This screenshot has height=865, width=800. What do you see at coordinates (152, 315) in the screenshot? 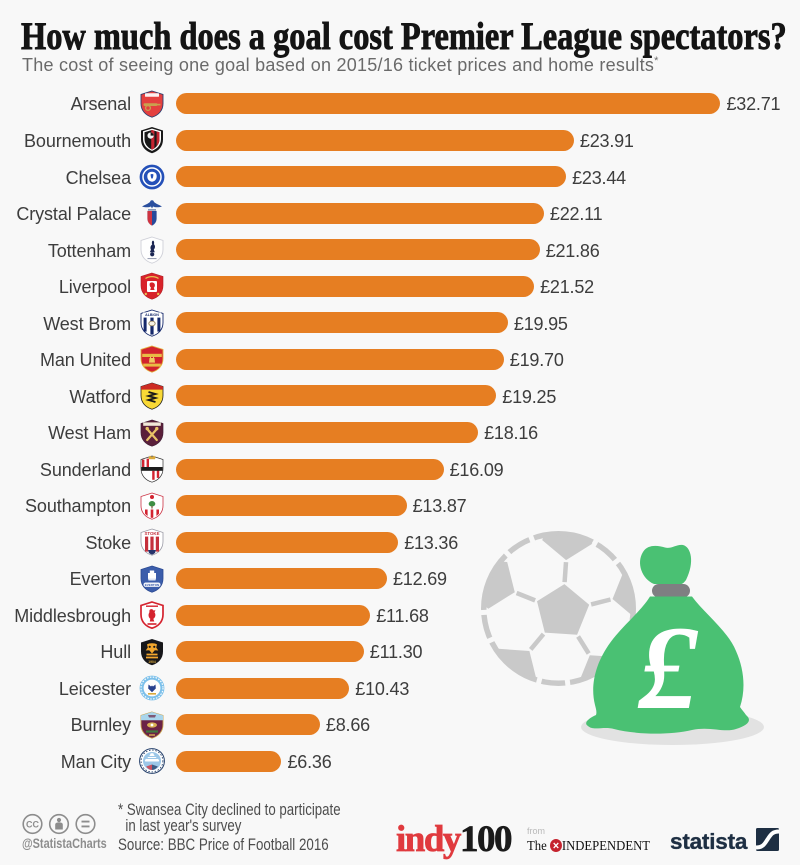
I see `svg-text: ALBION` at bounding box center [152, 315].